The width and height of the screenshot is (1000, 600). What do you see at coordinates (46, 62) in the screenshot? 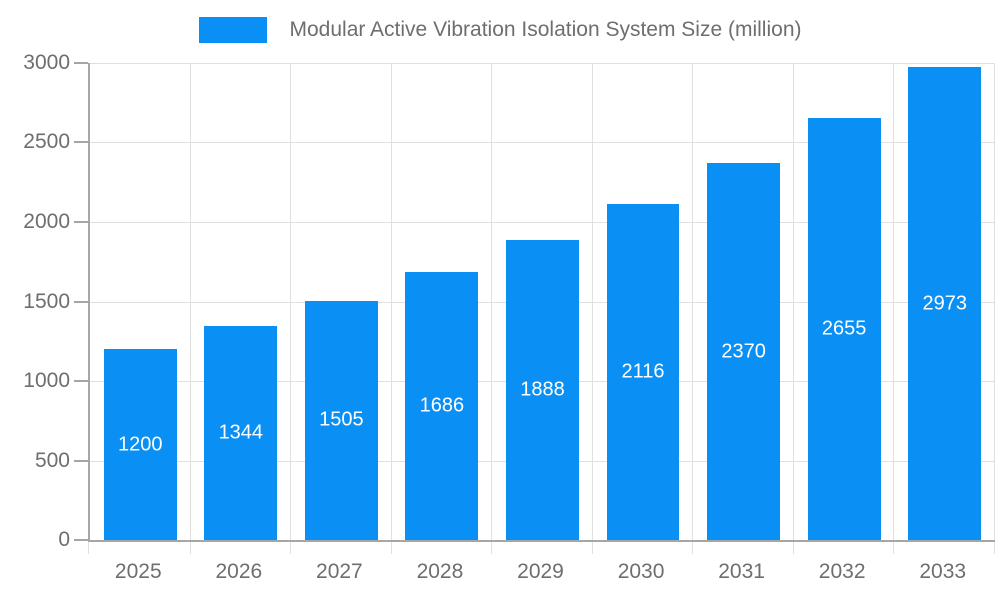
I see `y-axis-tick-label: 3000` at bounding box center [46, 62].